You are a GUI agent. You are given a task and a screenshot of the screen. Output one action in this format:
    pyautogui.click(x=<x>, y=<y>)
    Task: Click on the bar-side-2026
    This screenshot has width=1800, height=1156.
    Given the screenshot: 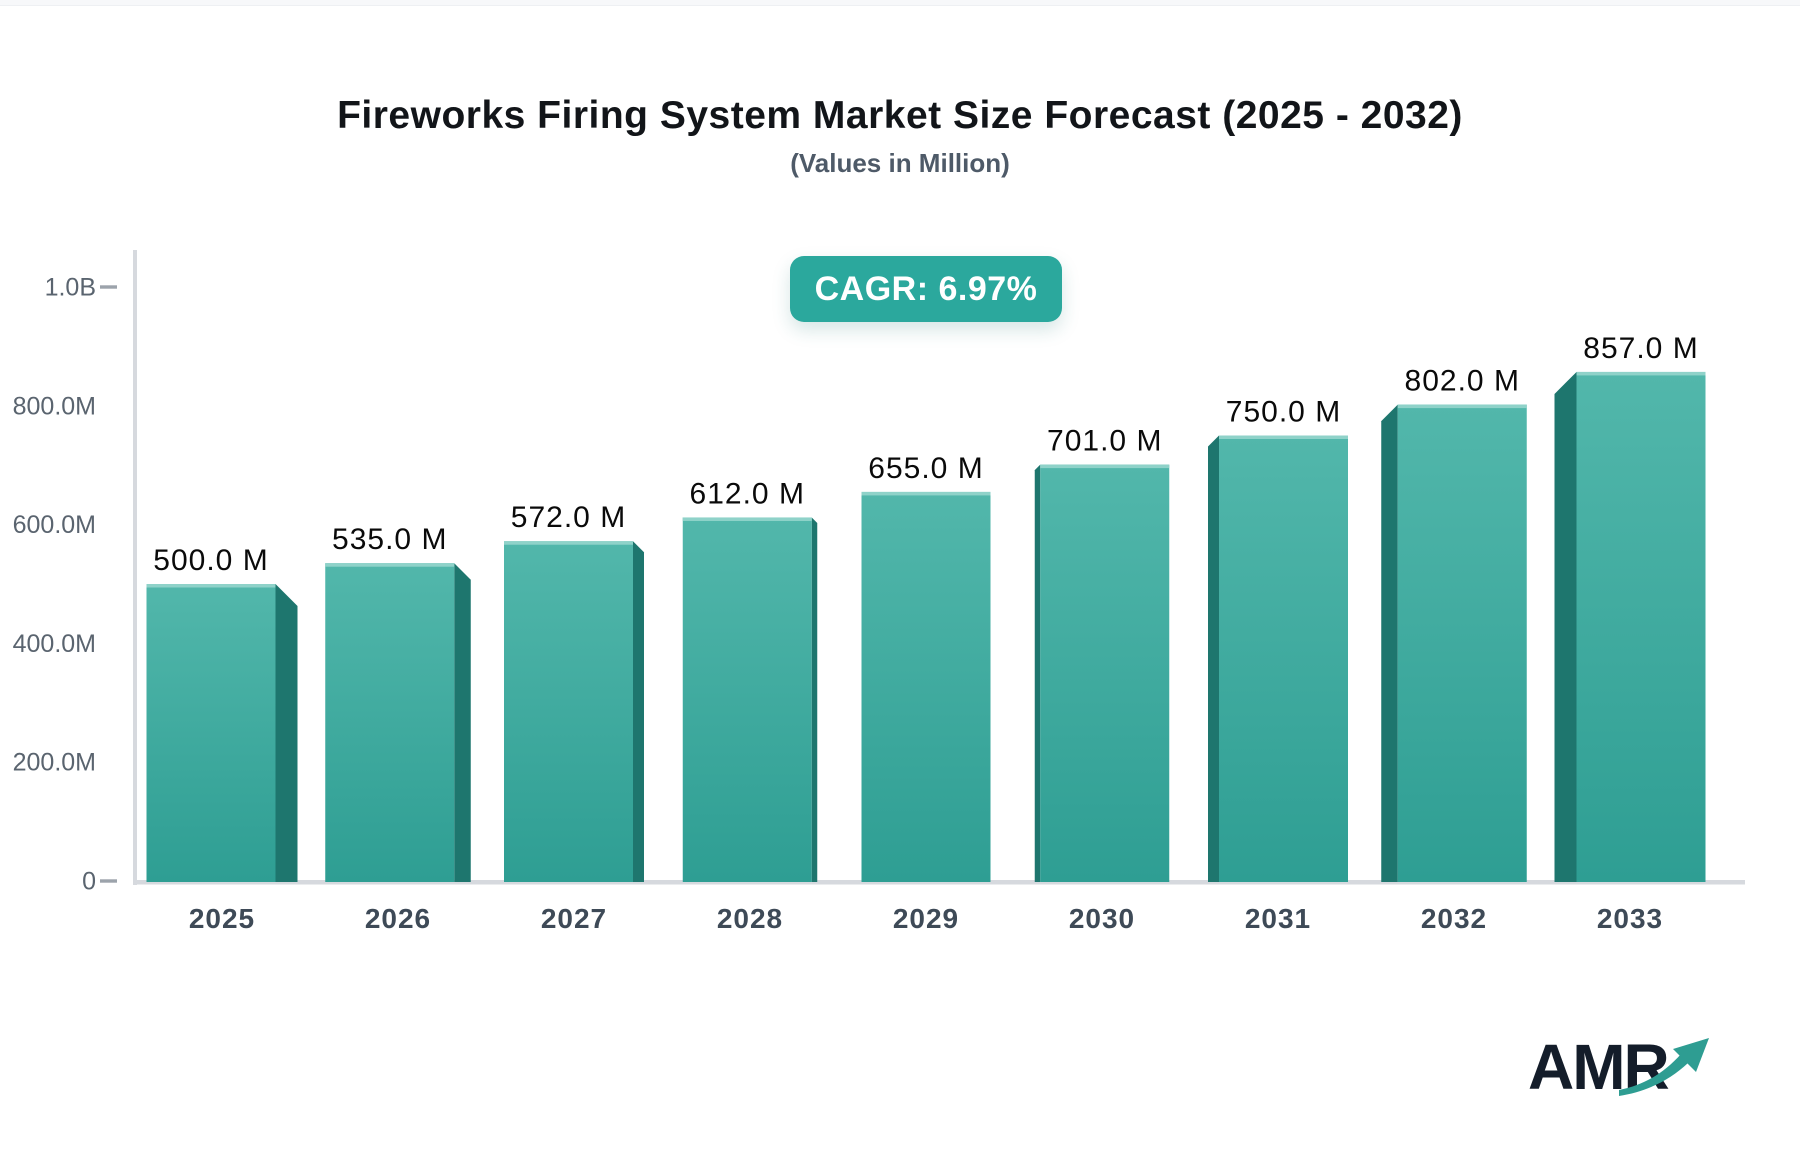 What is the action you would take?
    pyautogui.click(x=462, y=722)
    